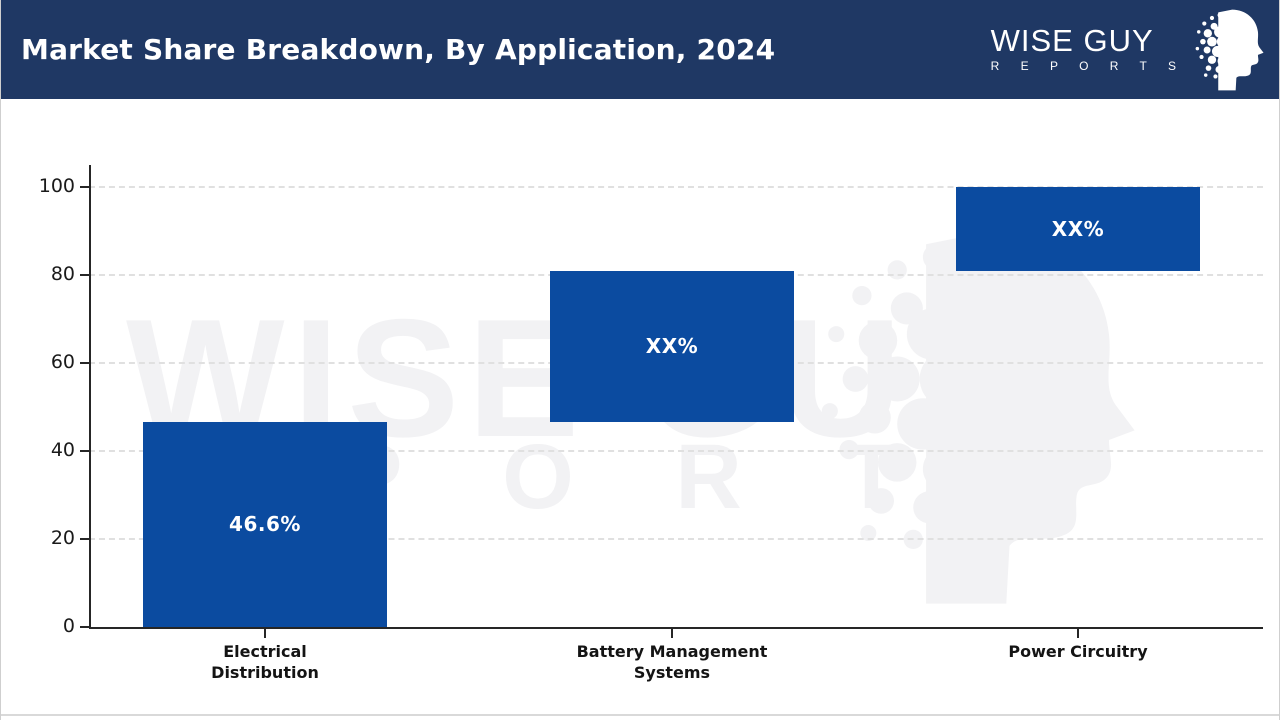  Describe the element at coordinates (265, 662) in the screenshot. I see `category-label: Electrical Distribution` at that location.